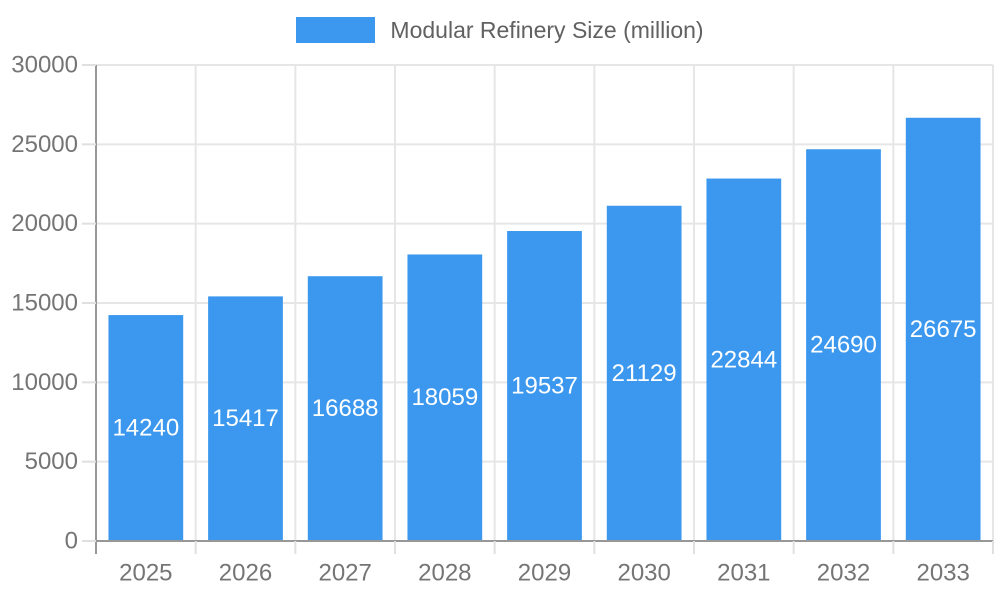  I want to click on bar-value-label: 26675, so click(943, 329).